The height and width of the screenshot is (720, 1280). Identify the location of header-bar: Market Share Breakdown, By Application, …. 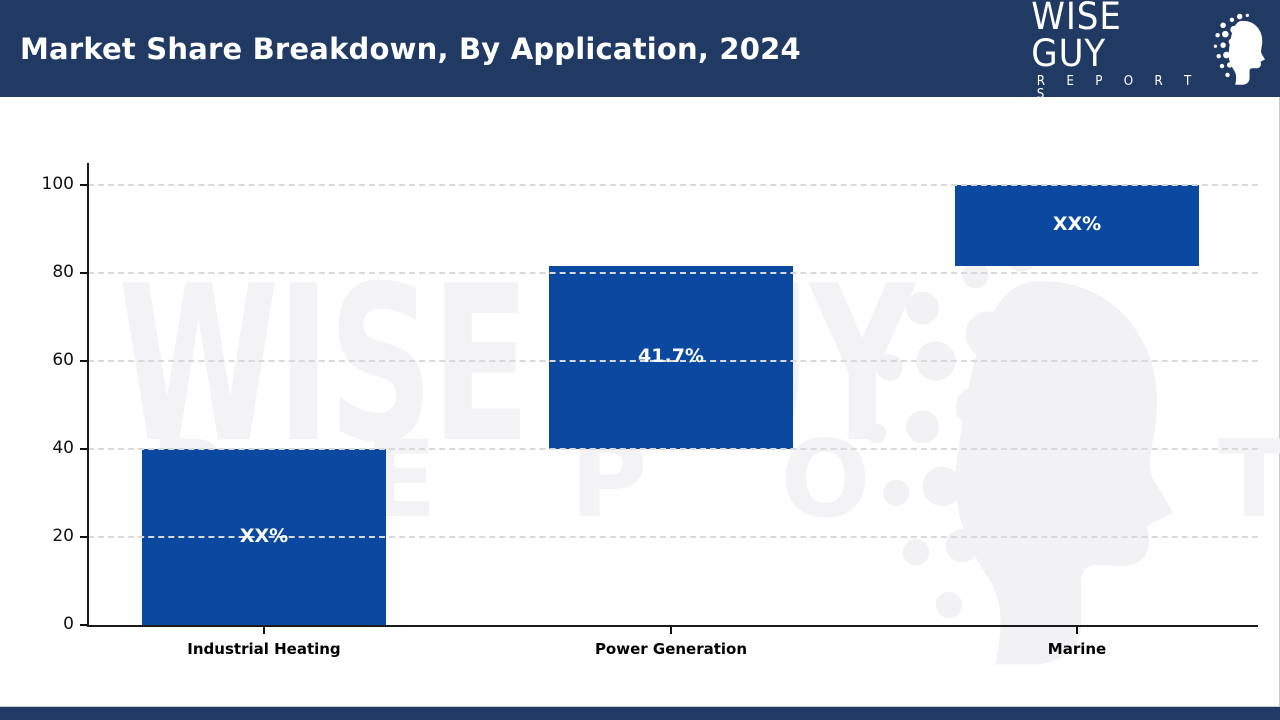
(640, 50).